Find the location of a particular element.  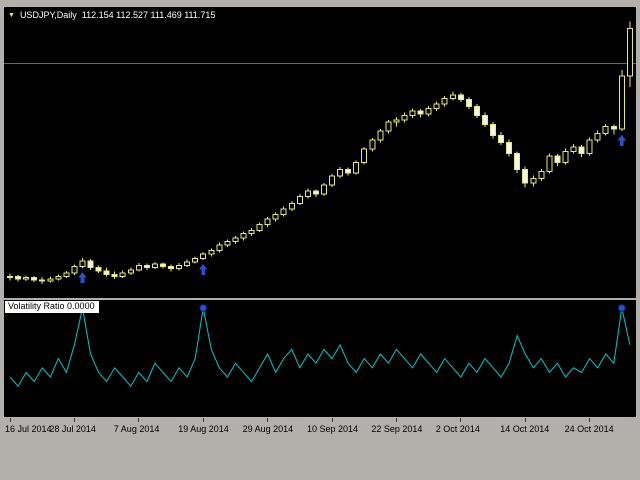

pane-separator is located at coordinates (320, 299).